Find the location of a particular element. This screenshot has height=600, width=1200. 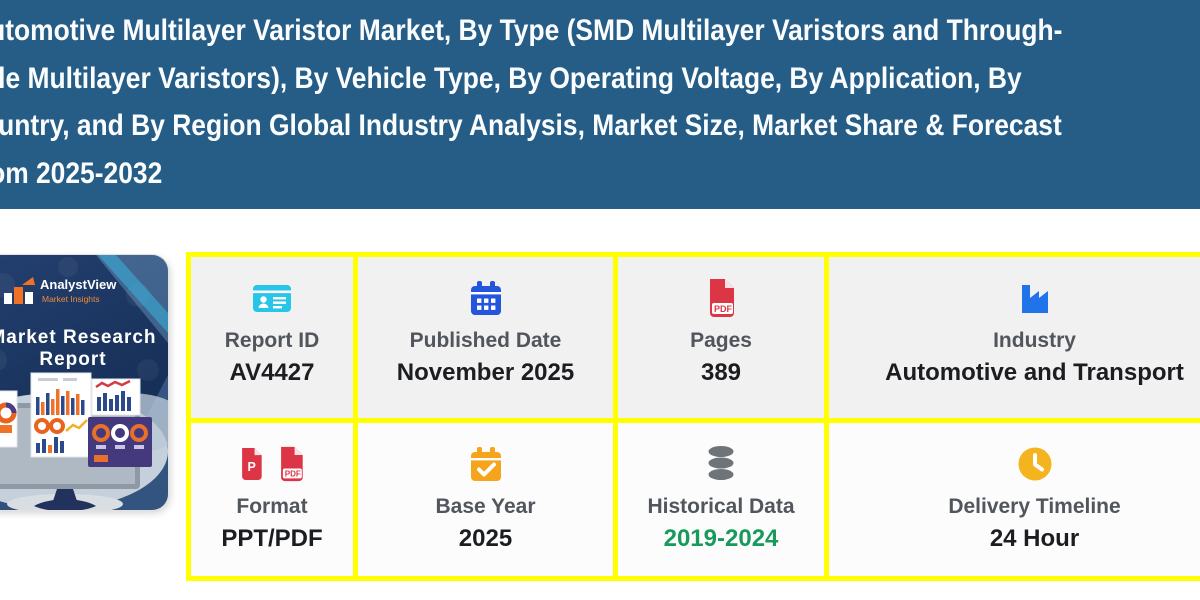

svg-text: Market Insights is located at coordinates (71, 299).